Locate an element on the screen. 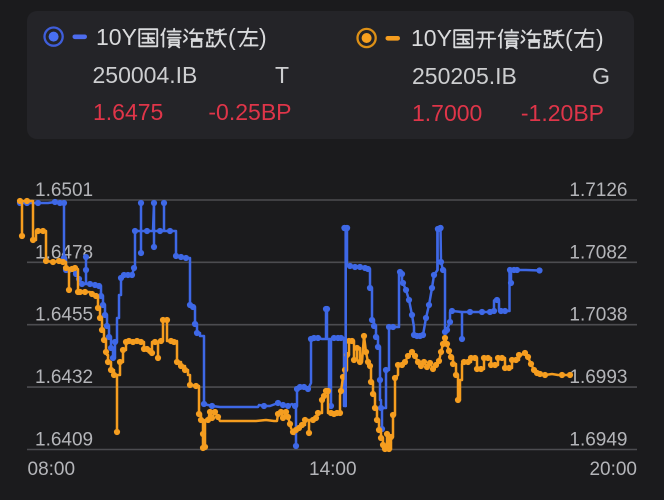  svg-text: -1.20BP is located at coordinates (562, 113).